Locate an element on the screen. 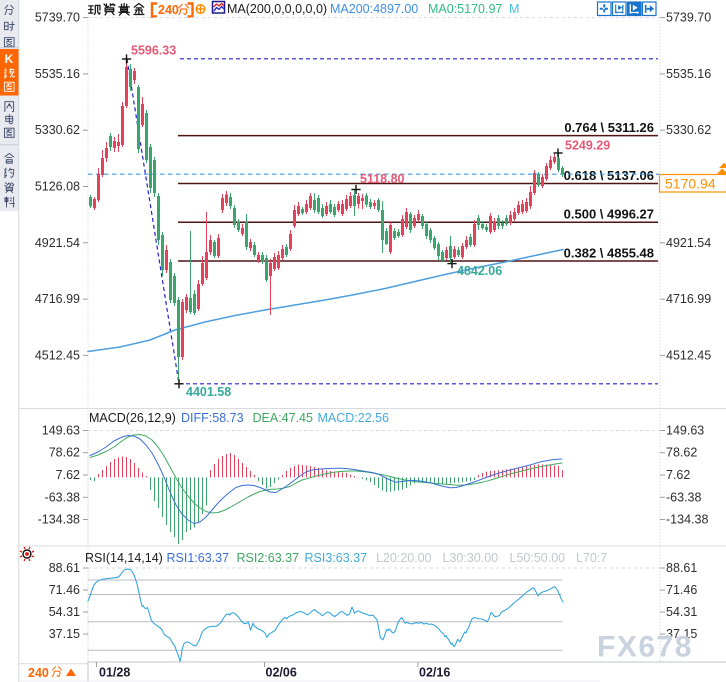 The width and height of the screenshot is (726, 682). svg-text: L50:50.00 is located at coordinates (538, 558).